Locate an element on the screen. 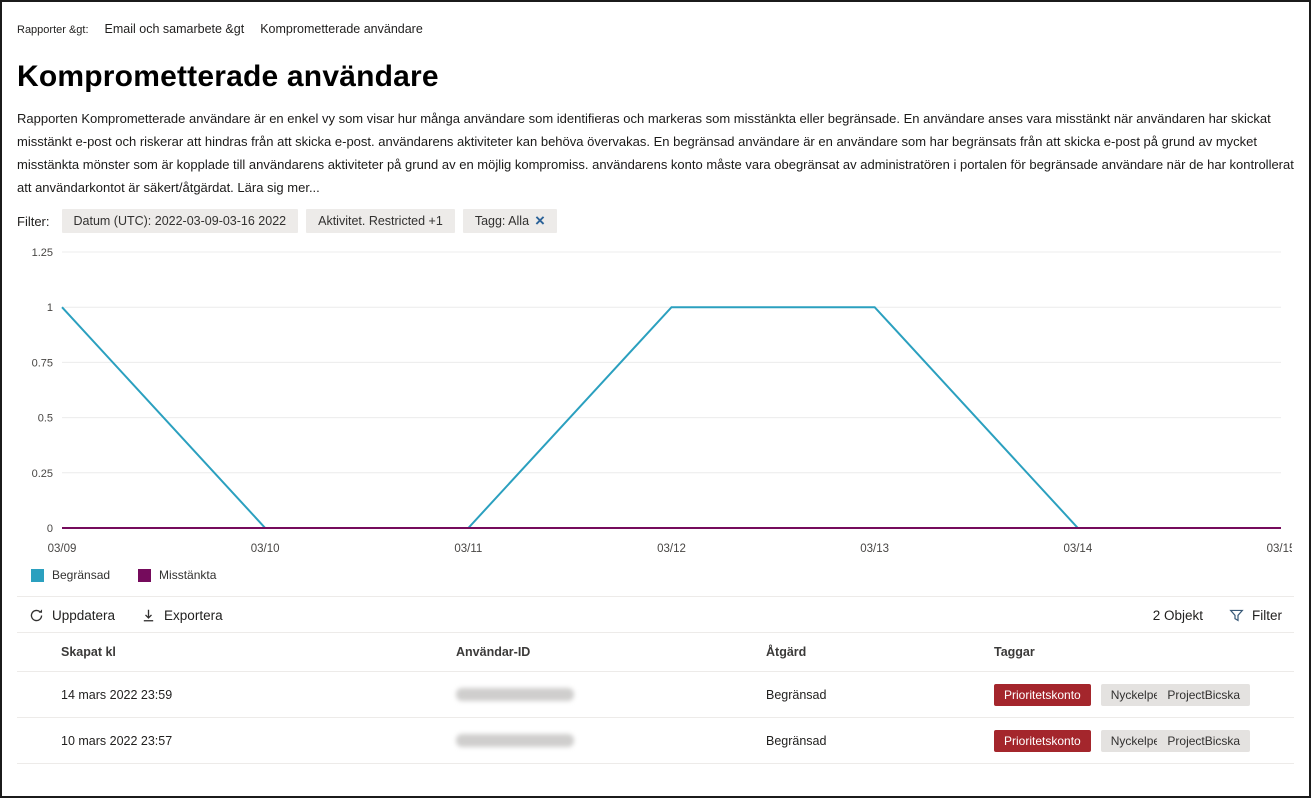 Image resolution: width=1311 pixels, height=798 pixels. list-toolbar: Uppdatera Exportera 2 Objekt Filter is located at coordinates (655, 614).